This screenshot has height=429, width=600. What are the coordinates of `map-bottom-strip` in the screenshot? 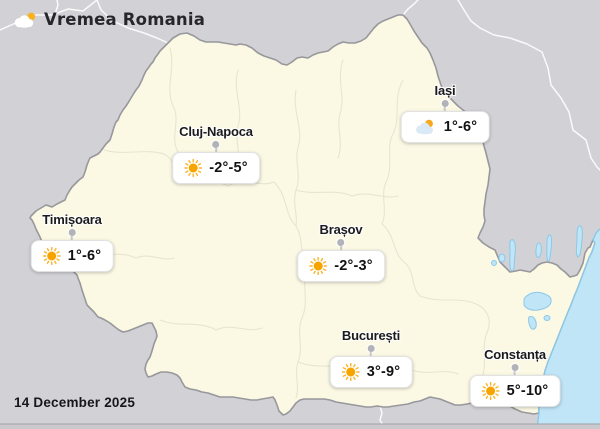 It's located at (300, 426).